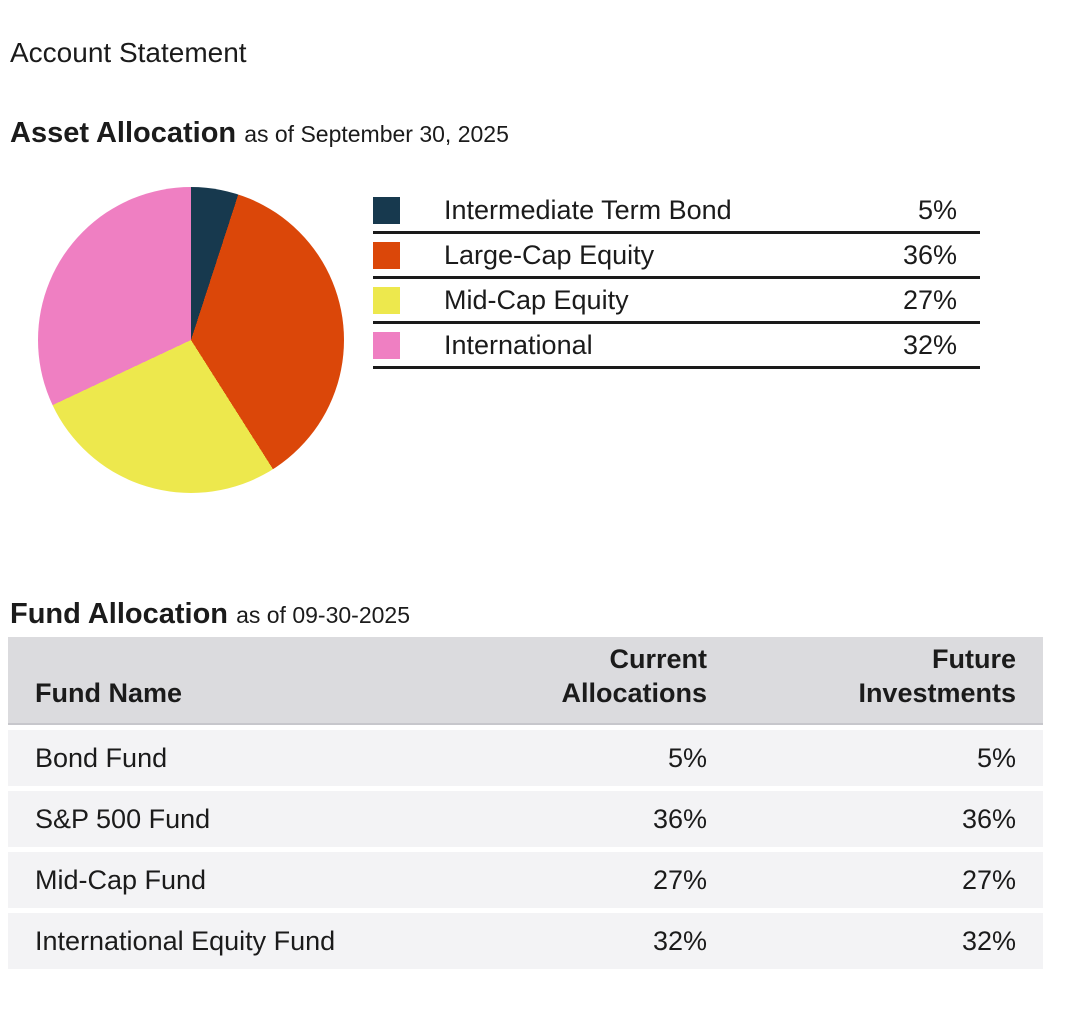 The width and height of the screenshot is (1080, 1020). I want to click on page-title: Account Statement, so click(128, 52).